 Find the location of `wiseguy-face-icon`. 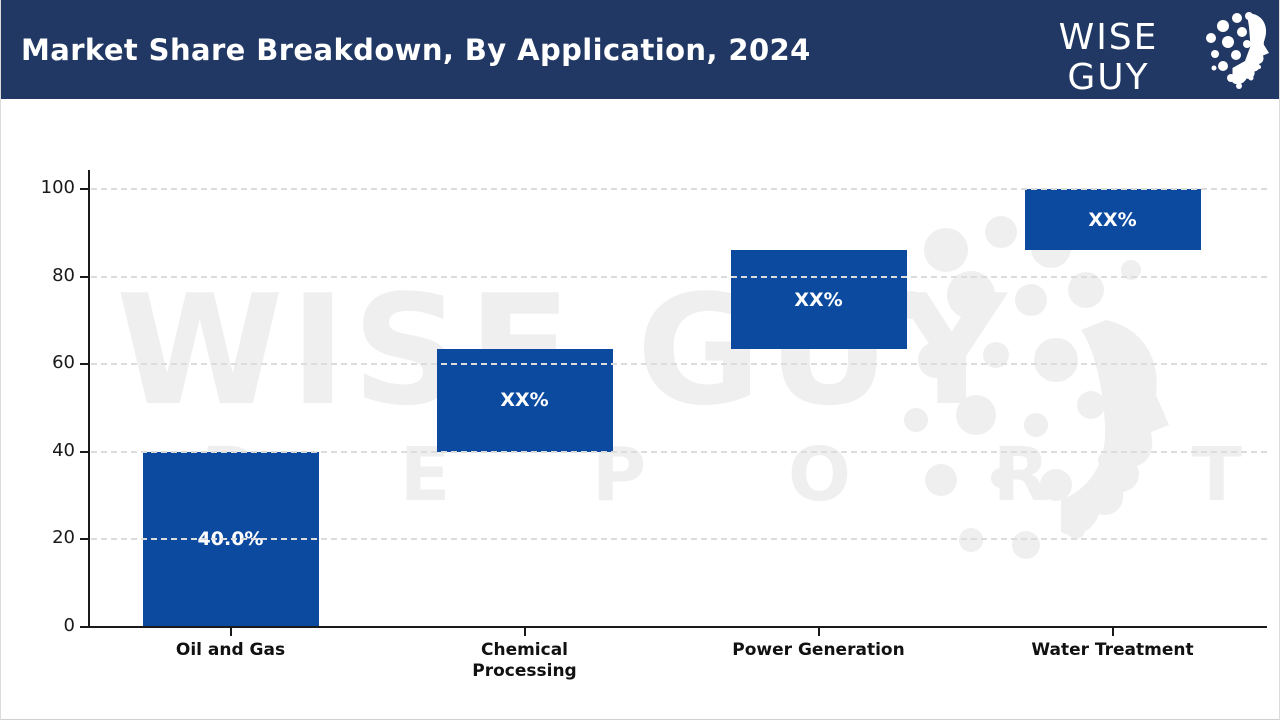

wiseguy-face-icon is located at coordinates (1237, 50).